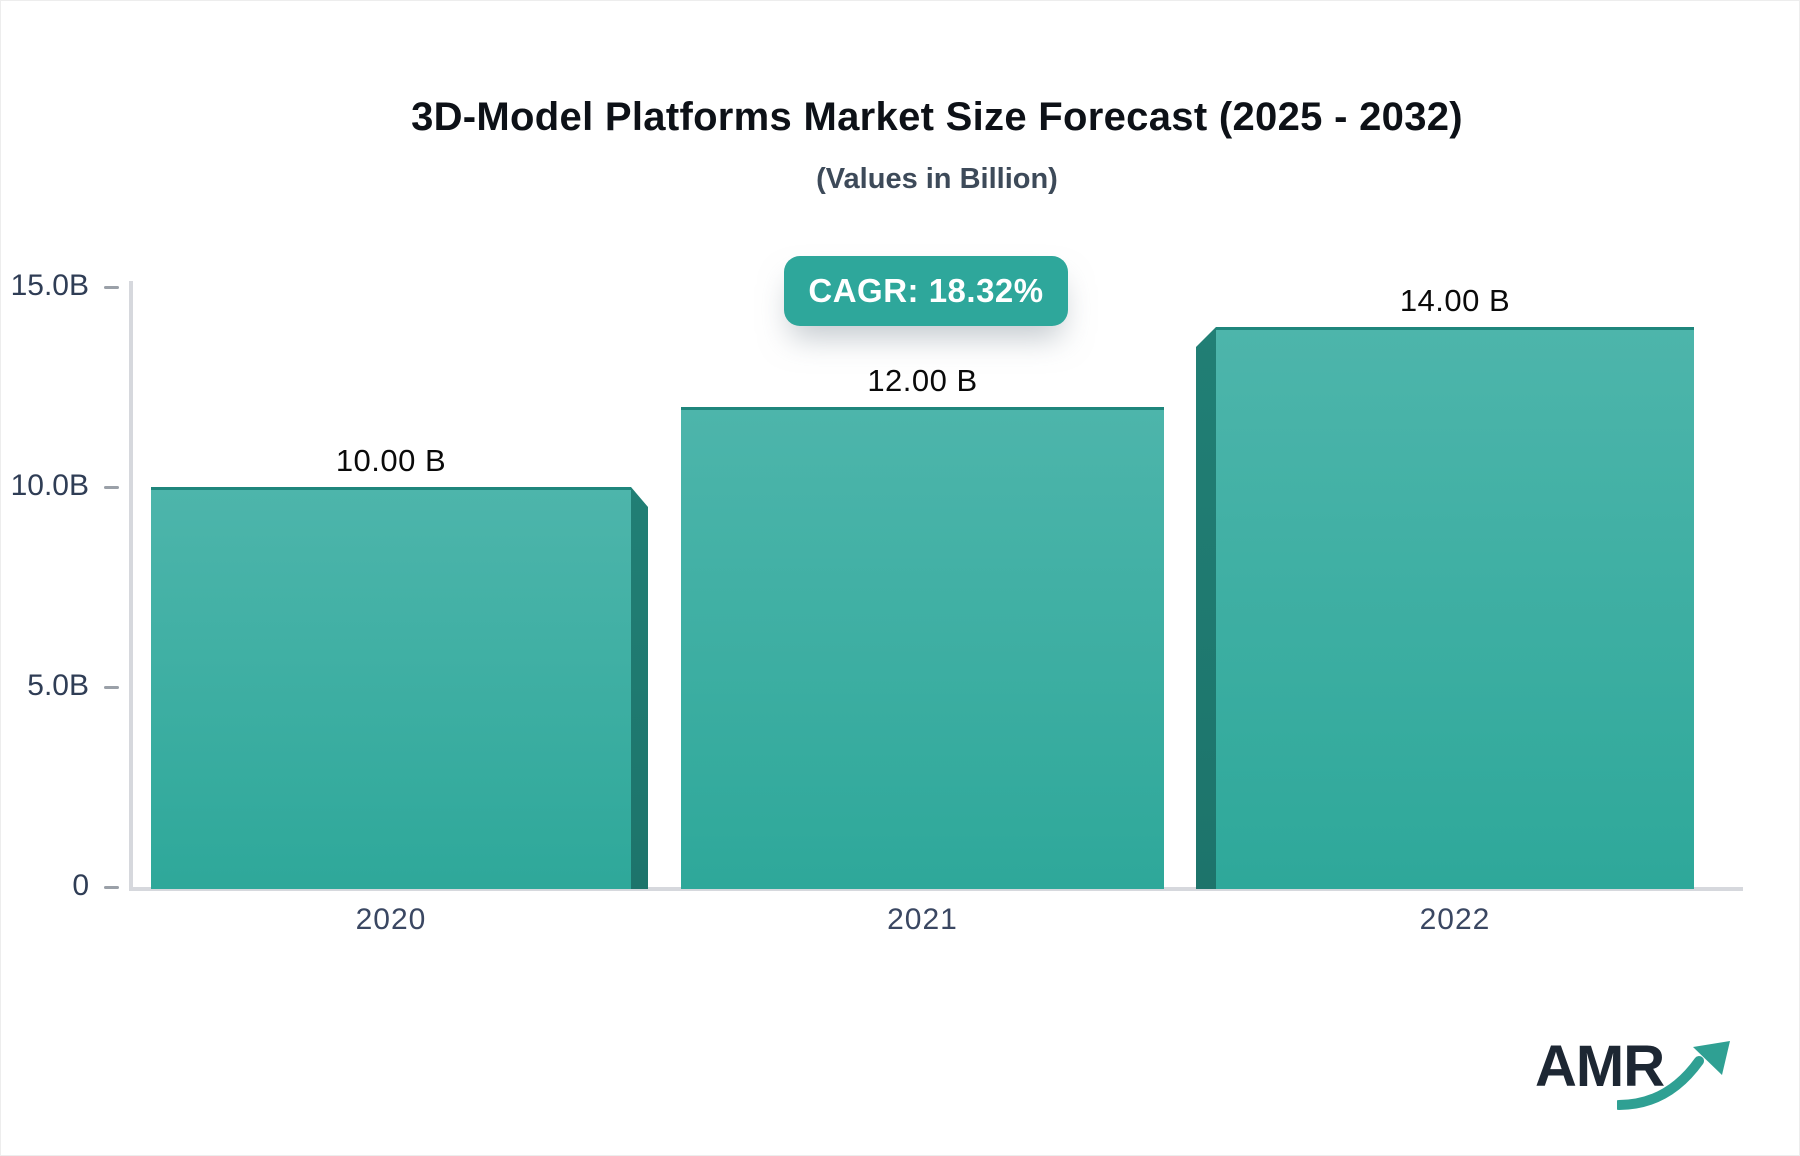 This screenshot has width=1800, height=1156. What do you see at coordinates (131, 586) in the screenshot?
I see `y-axis-line` at bounding box center [131, 586].